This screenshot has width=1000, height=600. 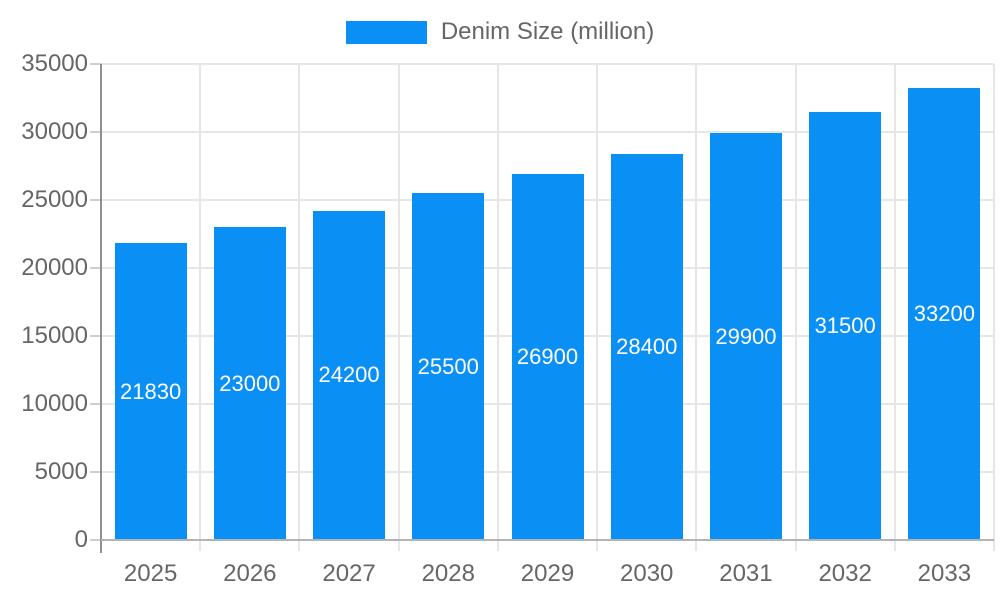 I want to click on bar: 33200, so click(x=944, y=314).